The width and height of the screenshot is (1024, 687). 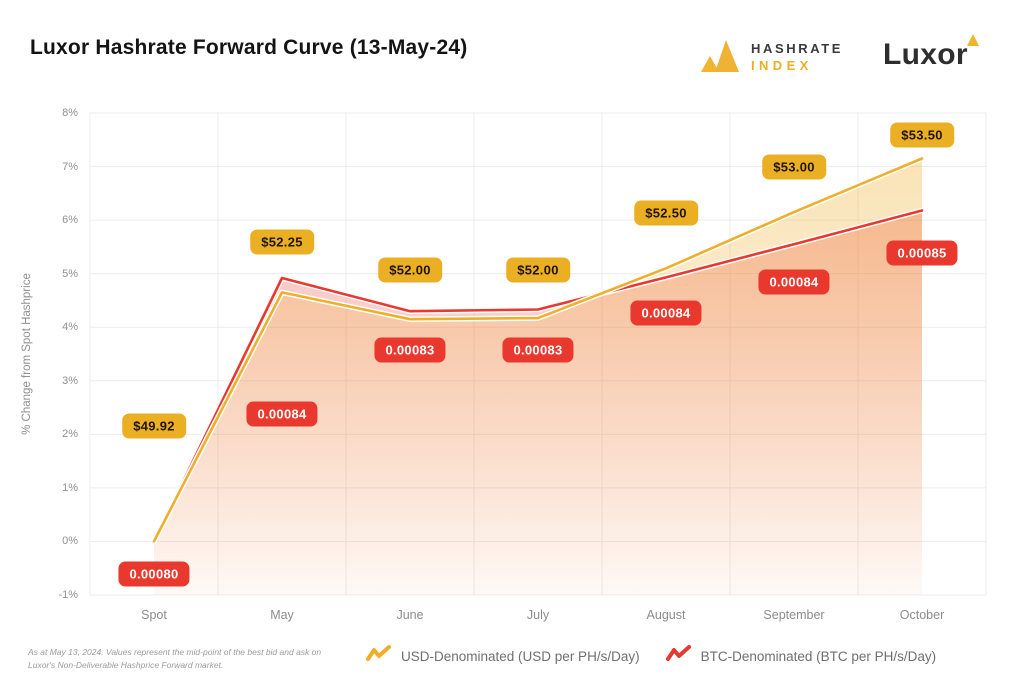 I want to click on hashrate-index-logo: HASHRATE INDEX, so click(x=770, y=57).